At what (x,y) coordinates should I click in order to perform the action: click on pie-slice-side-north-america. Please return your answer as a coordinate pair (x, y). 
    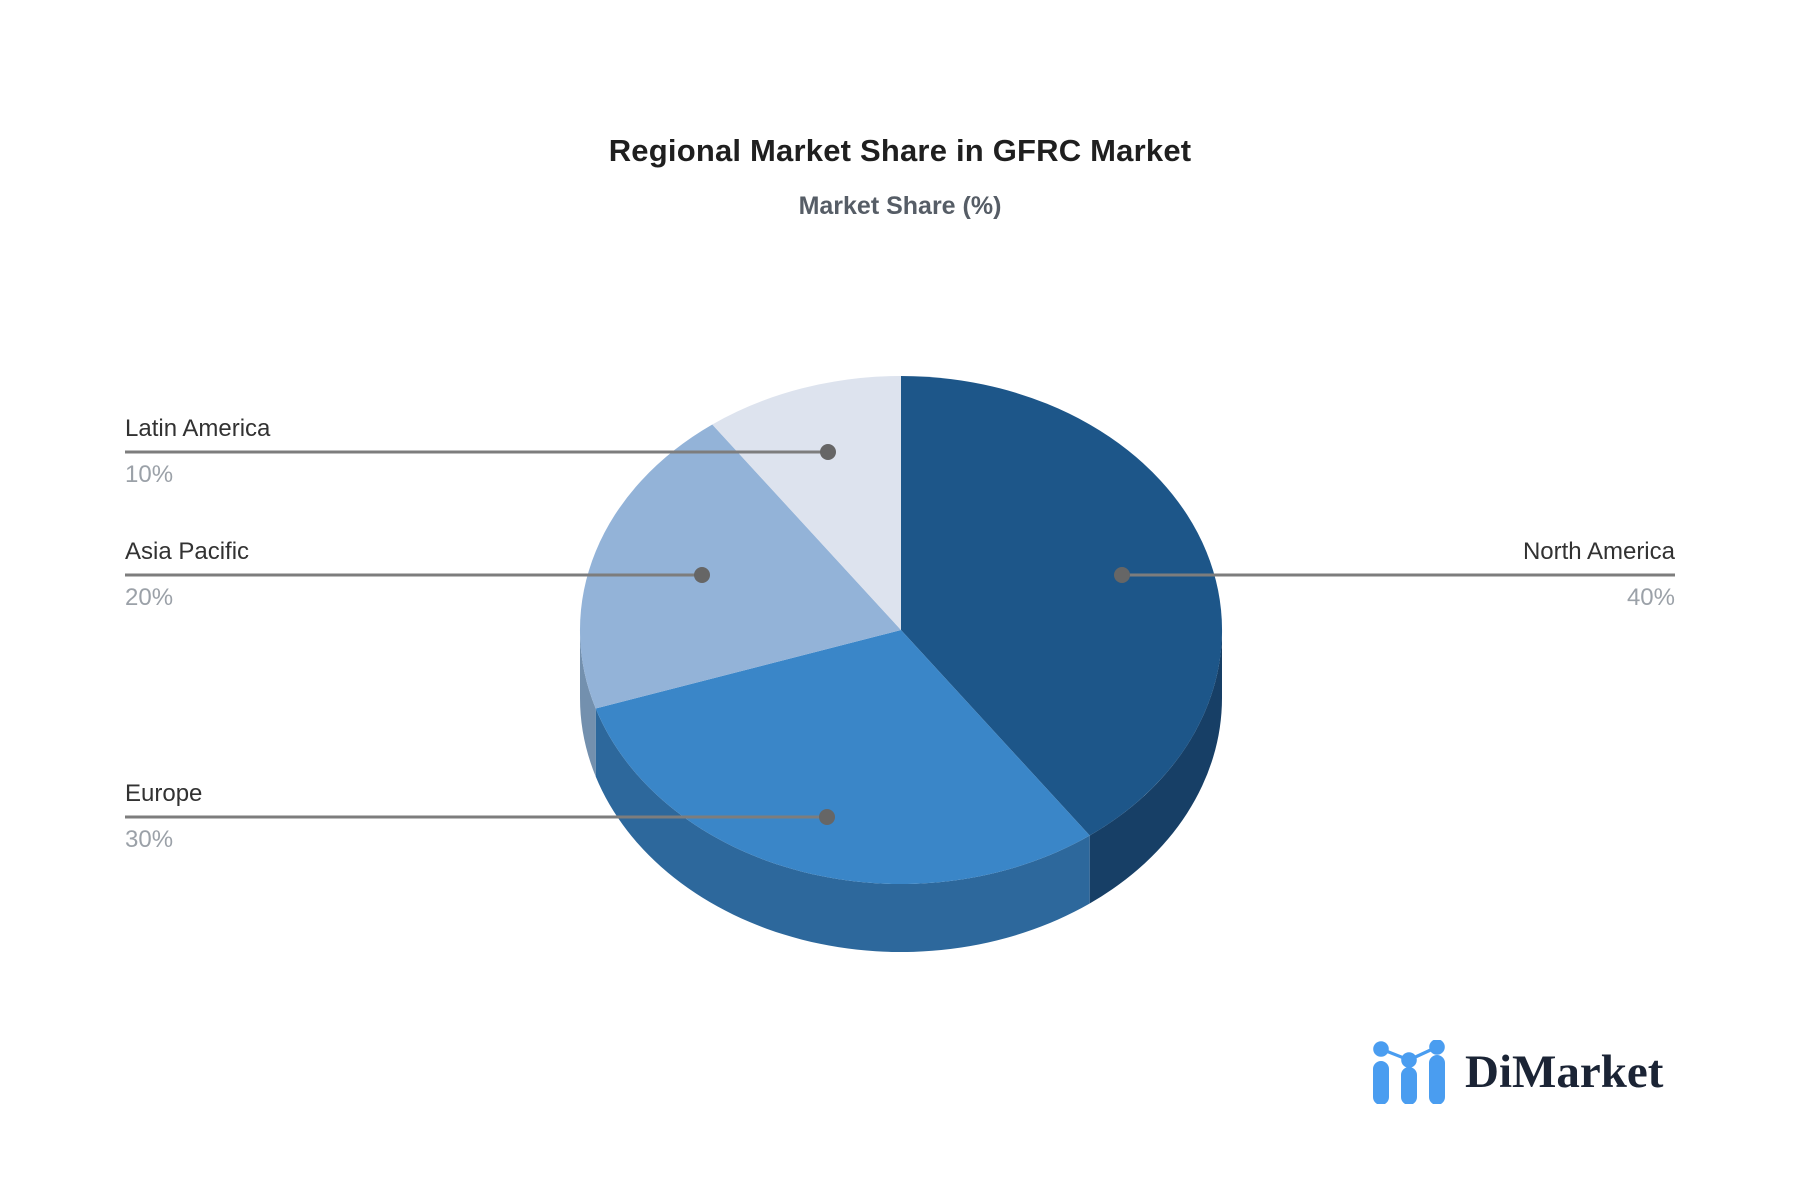
    Looking at the image, I should click on (1156, 767).